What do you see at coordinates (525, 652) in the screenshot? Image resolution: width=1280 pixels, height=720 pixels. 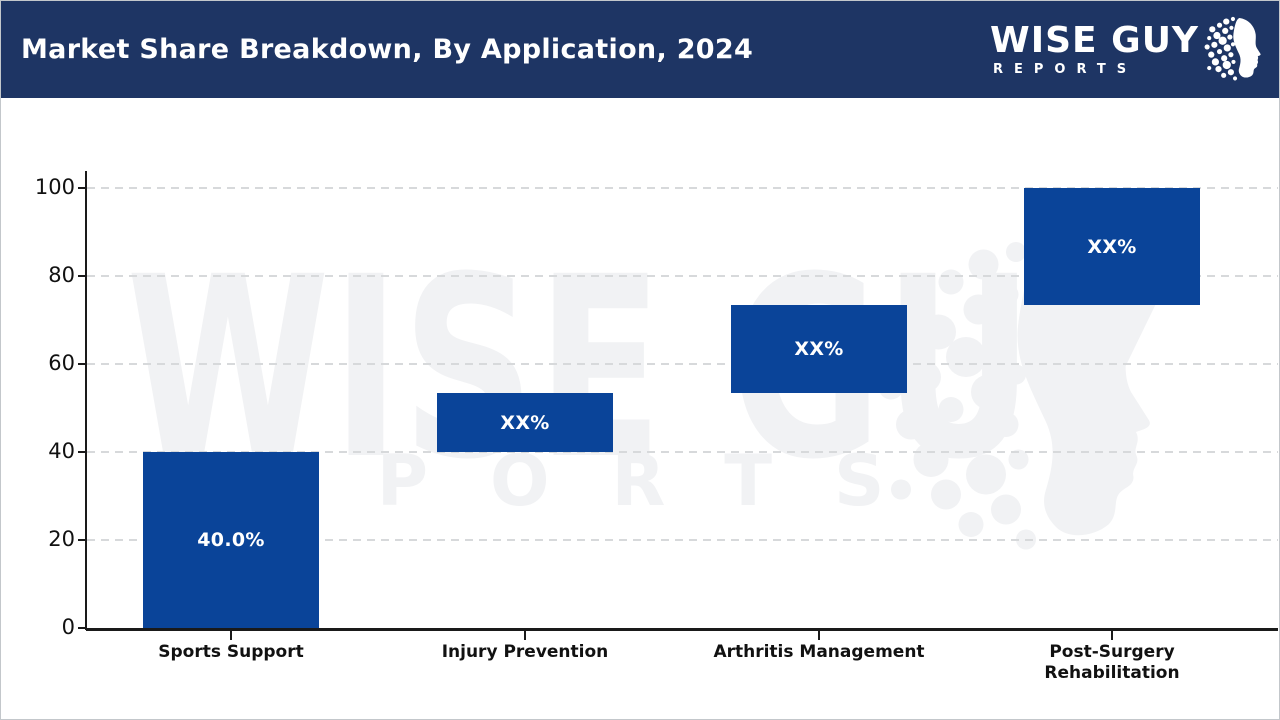 I see `x-axis-category-label: Injury Prevention` at bounding box center [525, 652].